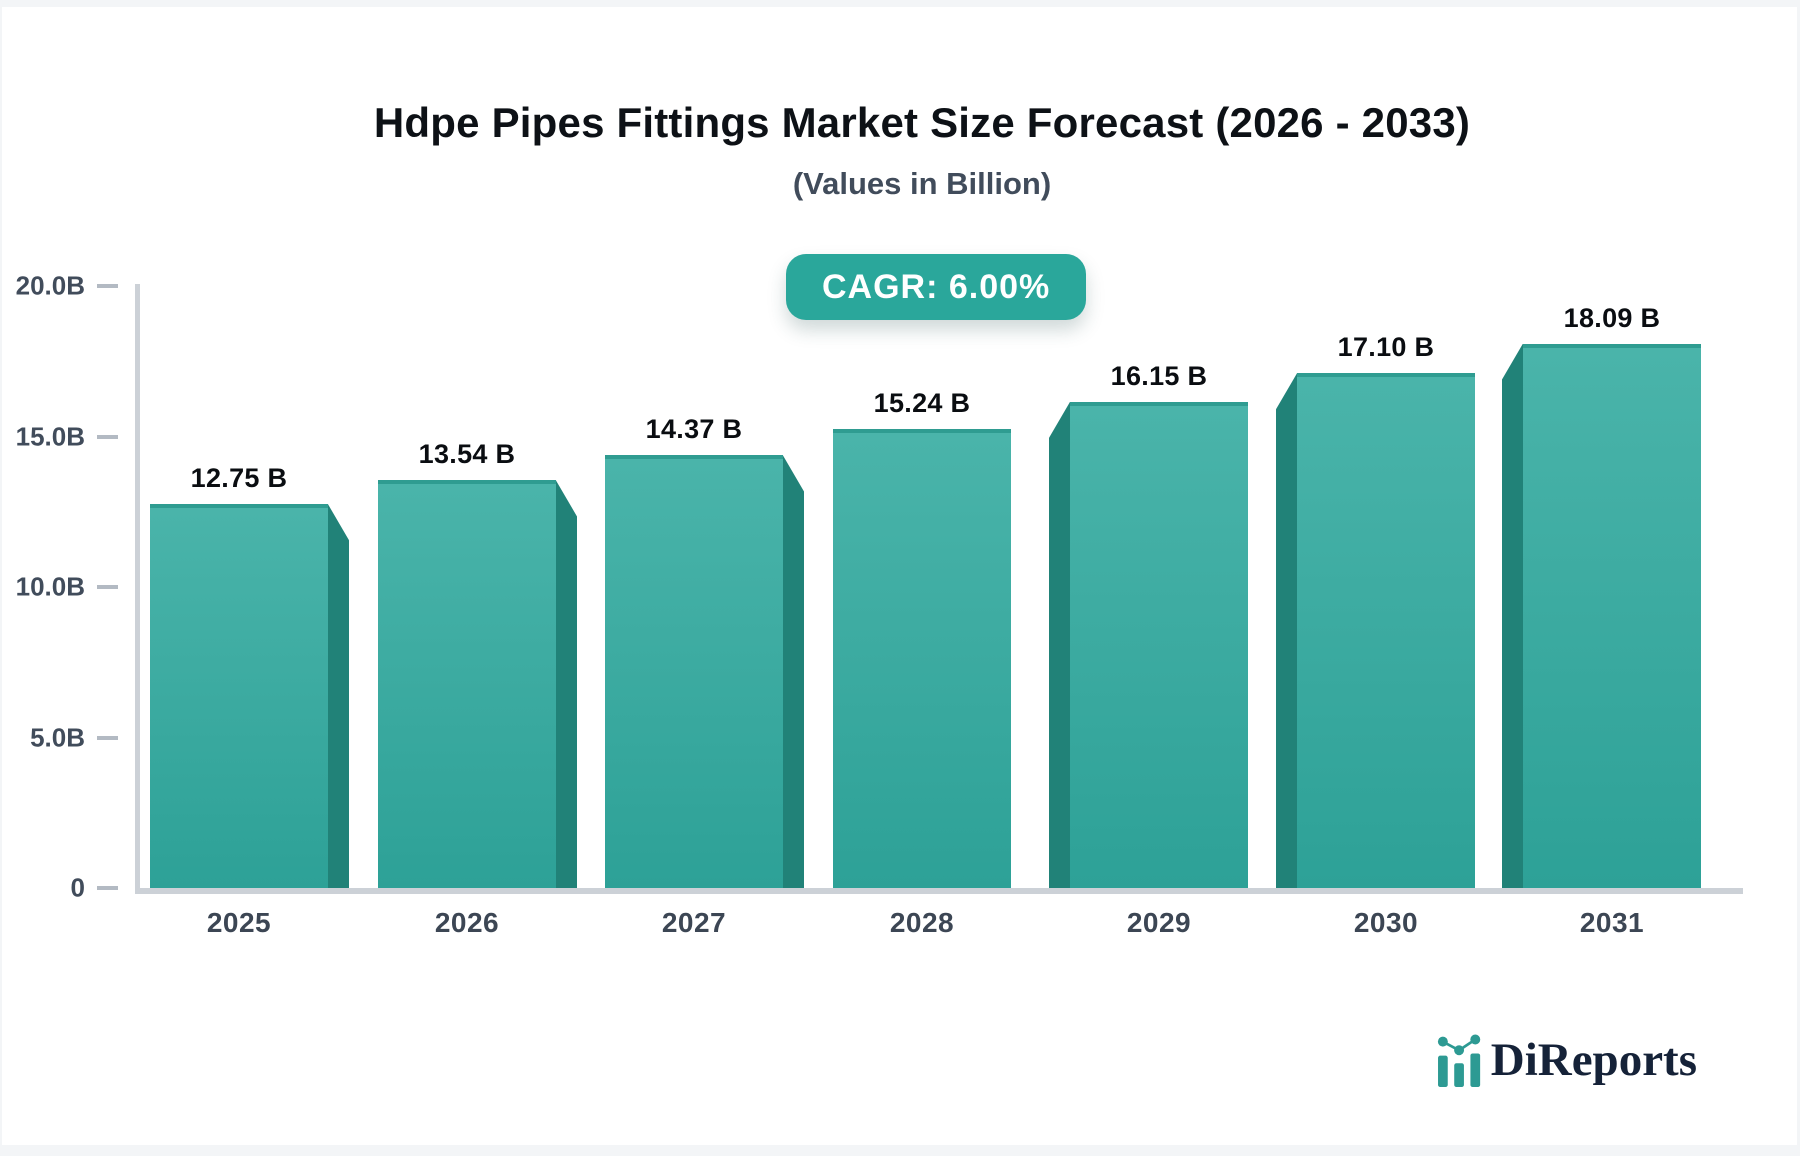 This screenshot has height=1156, width=1800. I want to click on bar-value-label: 17.10 B, so click(1386, 347).